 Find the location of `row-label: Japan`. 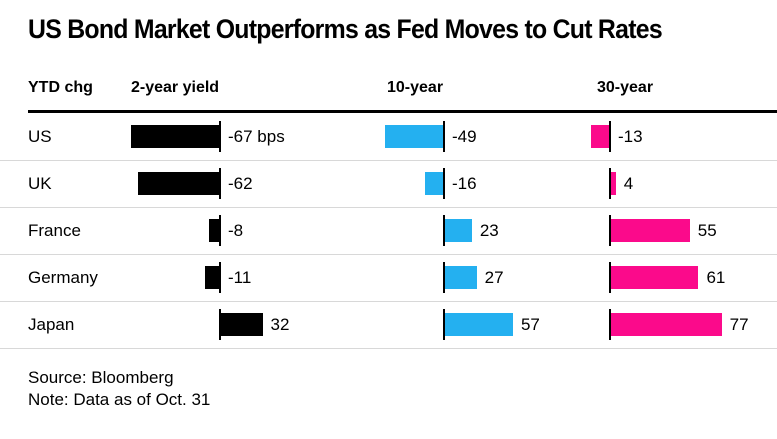

row-label: Japan is located at coordinates (51, 324).